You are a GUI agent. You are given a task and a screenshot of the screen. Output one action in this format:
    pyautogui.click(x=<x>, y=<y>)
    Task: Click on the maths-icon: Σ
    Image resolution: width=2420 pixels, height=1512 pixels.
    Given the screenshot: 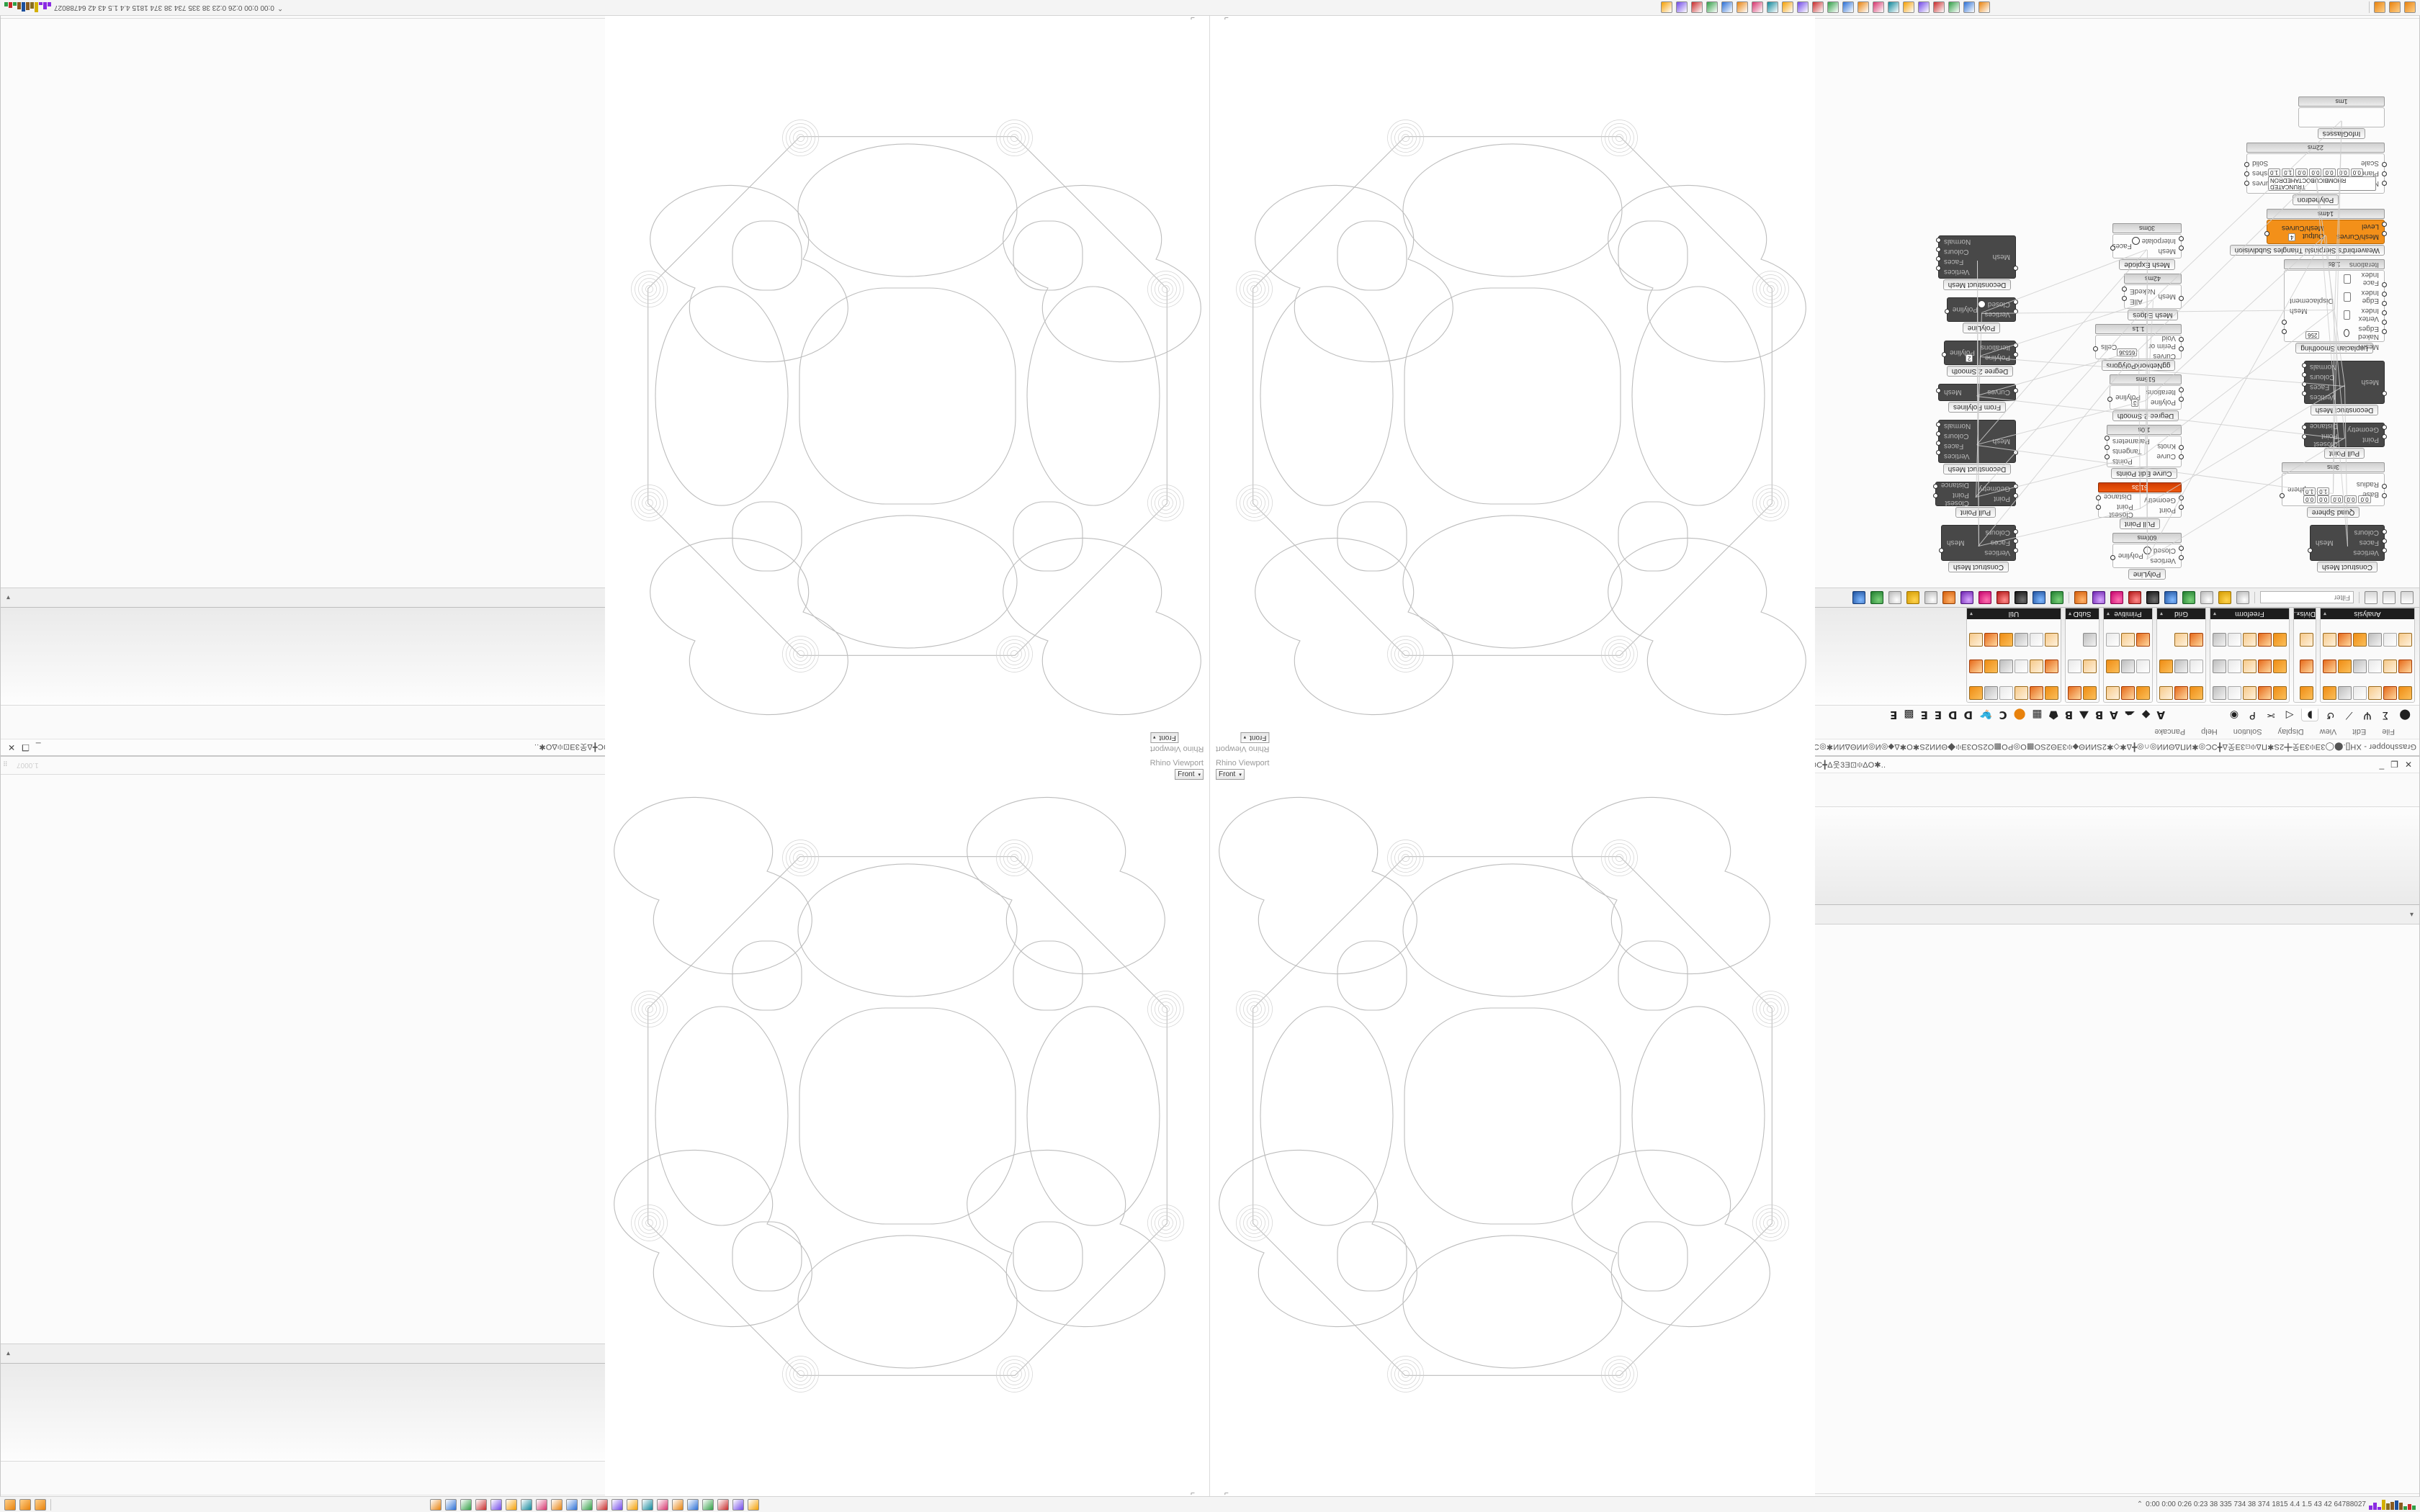 What is the action you would take?
    pyautogui.click(x=2385, y=715)
    